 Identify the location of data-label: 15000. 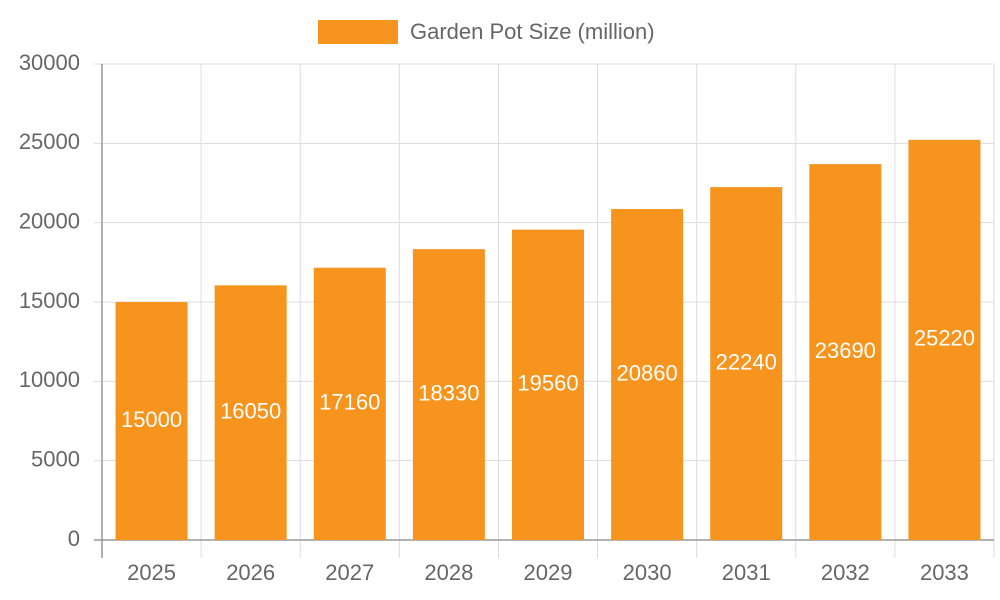
(151, 419).